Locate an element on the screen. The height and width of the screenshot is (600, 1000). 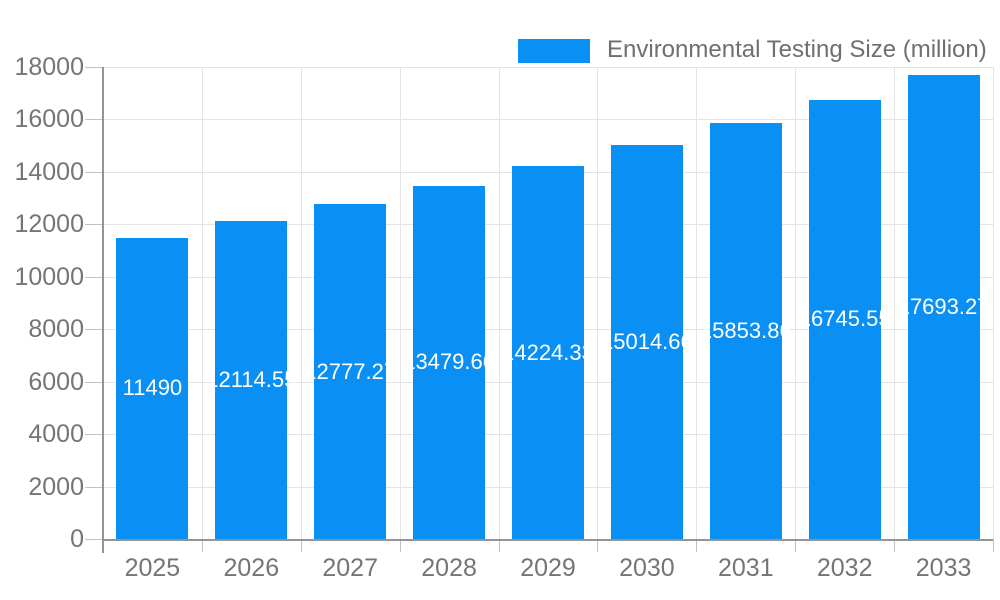
y-axis-label: 2000 is located at coordinates (56, 486).